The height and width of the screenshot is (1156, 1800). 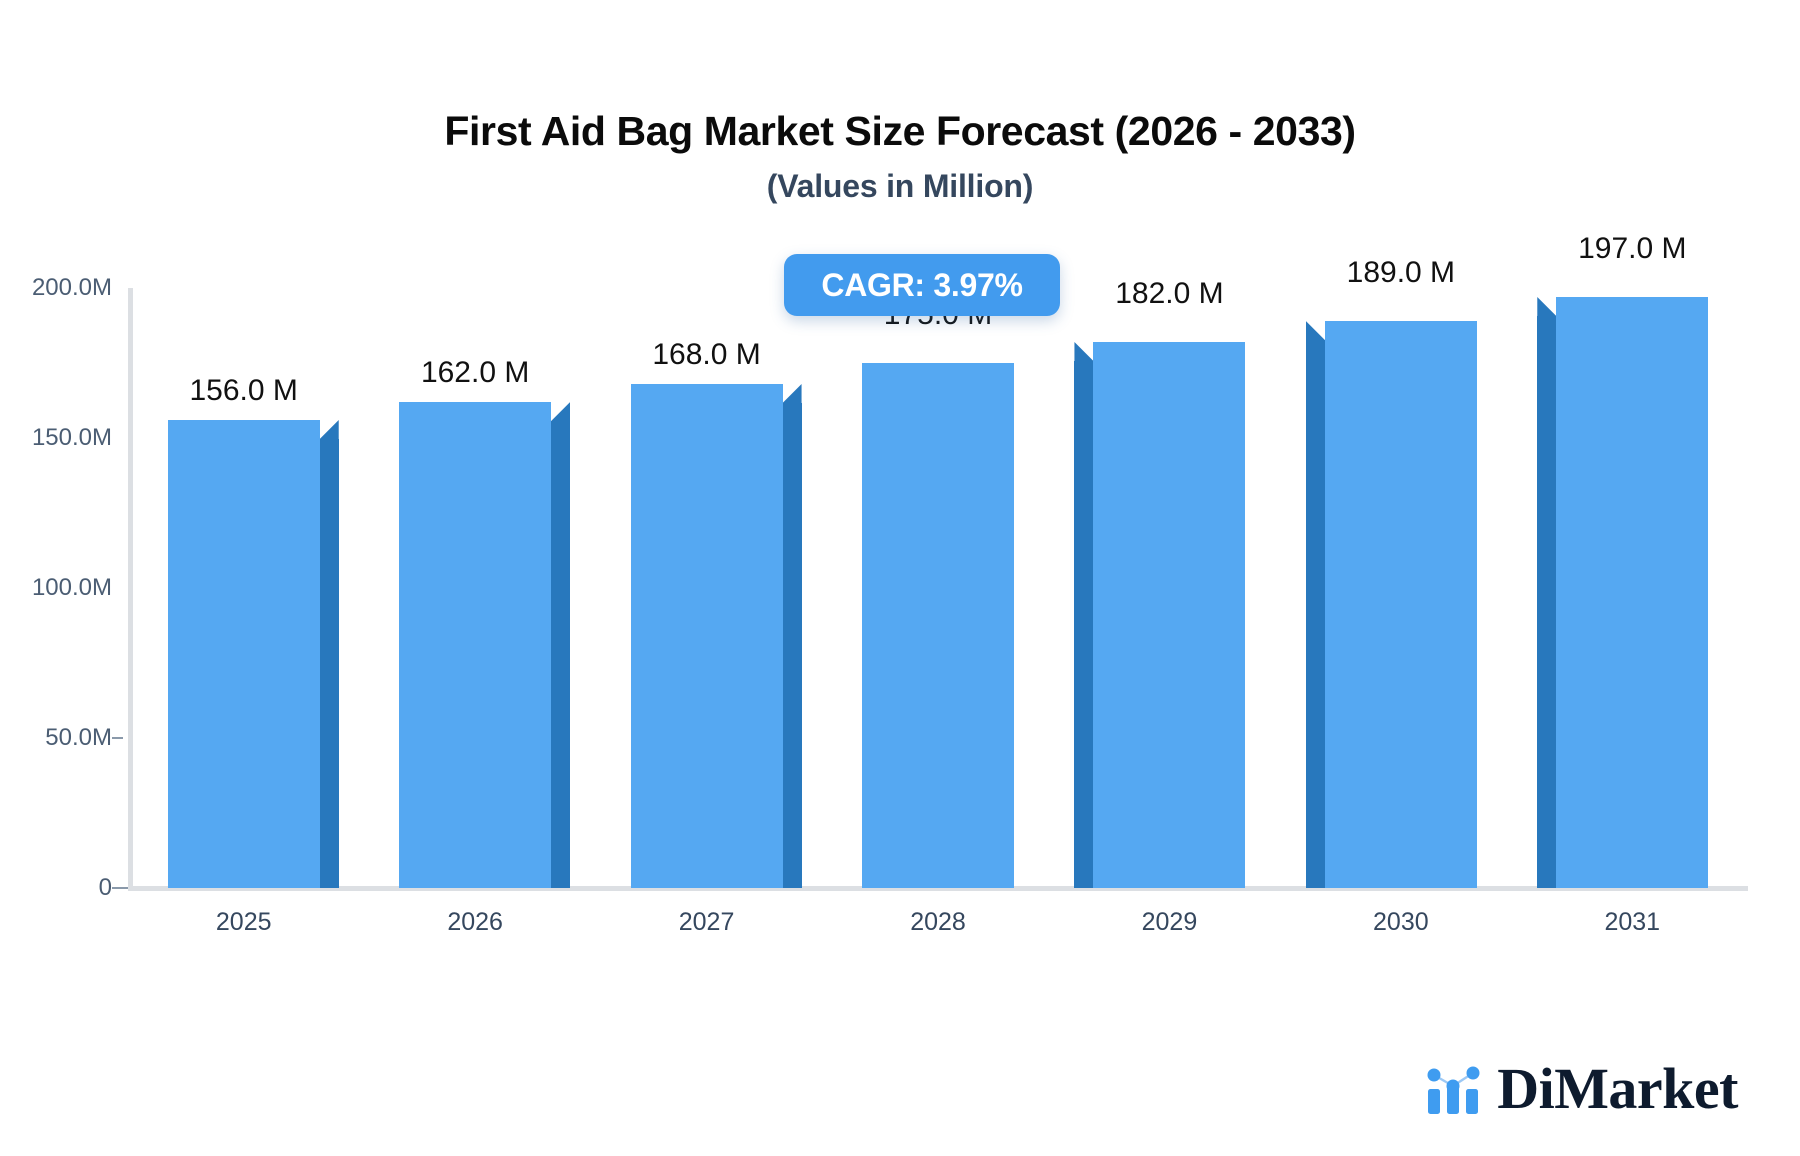 What do you see at coordinates (243, 922) in the screenshot?
I see `x-axis-tick-label: 2025` at bounding box center [243, 922].